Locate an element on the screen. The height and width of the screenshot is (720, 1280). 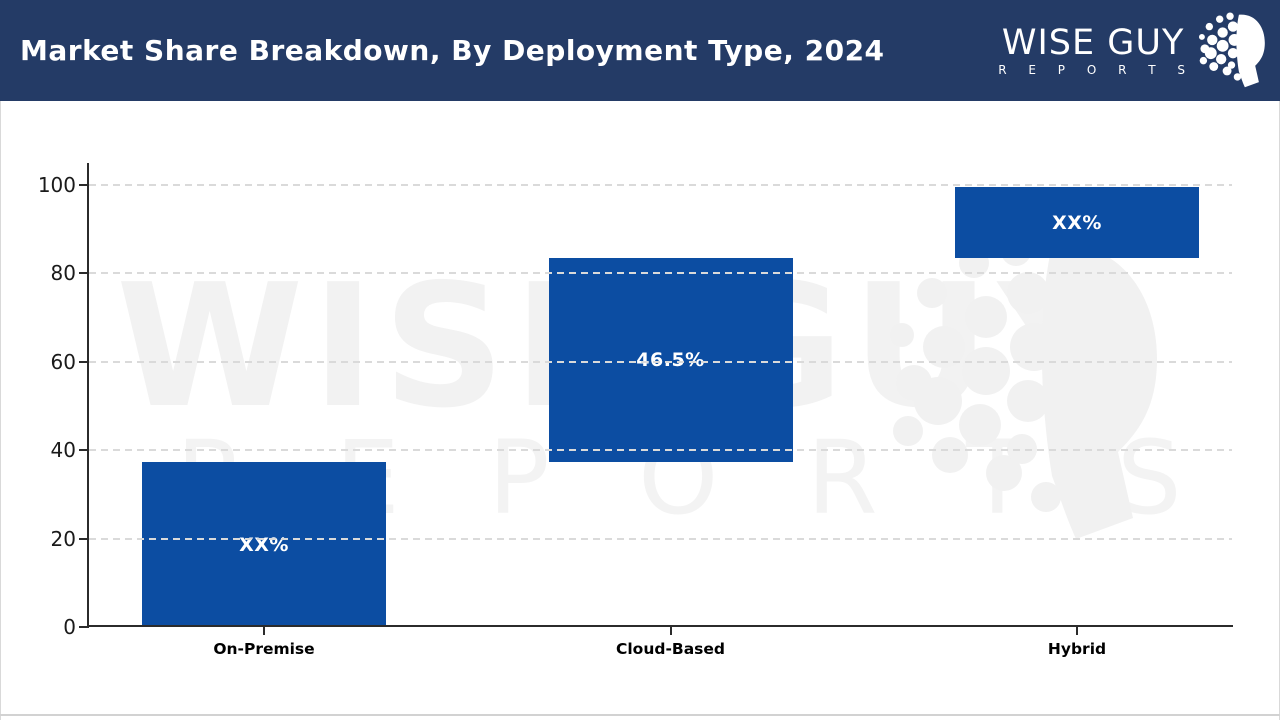
y-tick-label-20: 20 is located at coordinates (63, 538).